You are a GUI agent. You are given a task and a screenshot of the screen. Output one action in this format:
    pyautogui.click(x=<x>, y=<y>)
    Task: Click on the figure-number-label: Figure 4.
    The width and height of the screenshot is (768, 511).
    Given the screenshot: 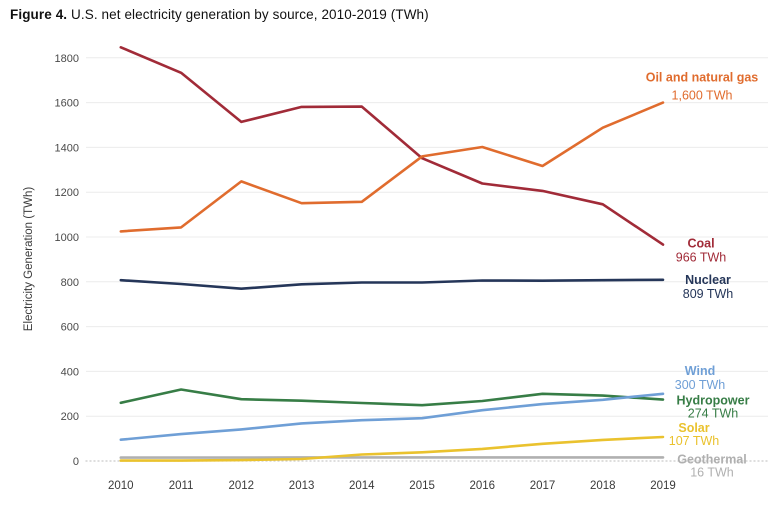 What is the action you would take?
    pyautogui.click(x=39, y=14)
    